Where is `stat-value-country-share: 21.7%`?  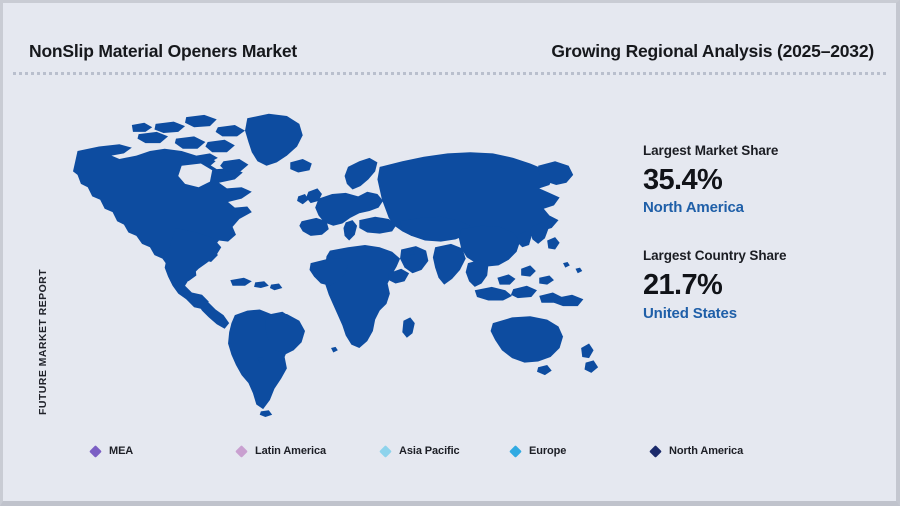 stat-value-country-share: 21.7% is located at coordinates (683, 285).